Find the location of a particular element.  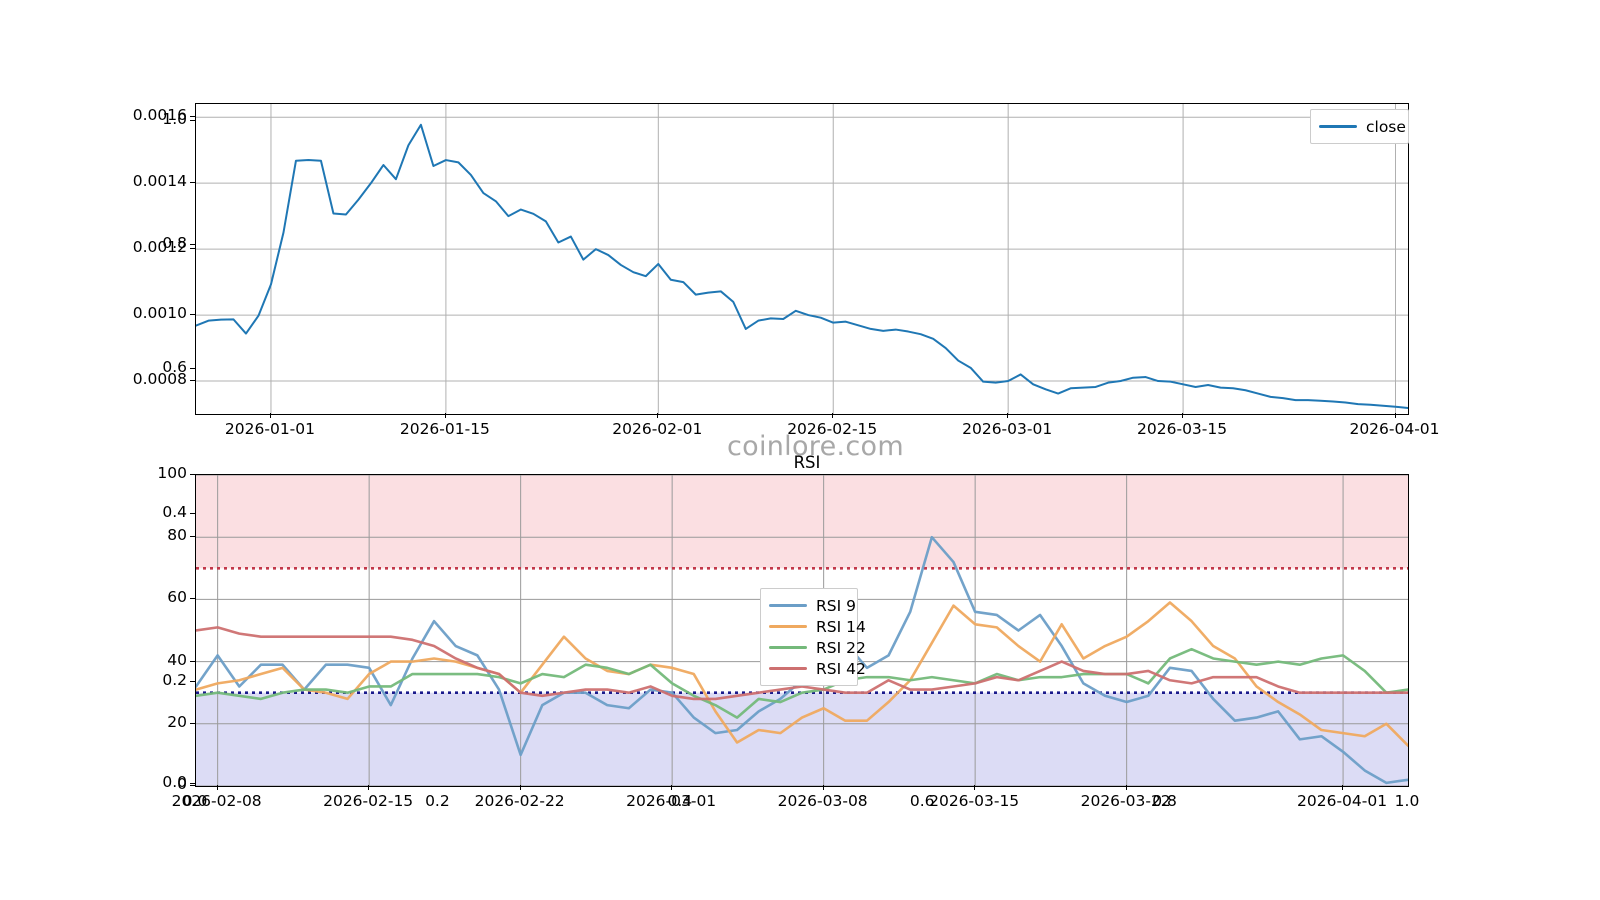

rsi-x-tick-label-overlay: 0.4 is located at coordinates (680, 801).